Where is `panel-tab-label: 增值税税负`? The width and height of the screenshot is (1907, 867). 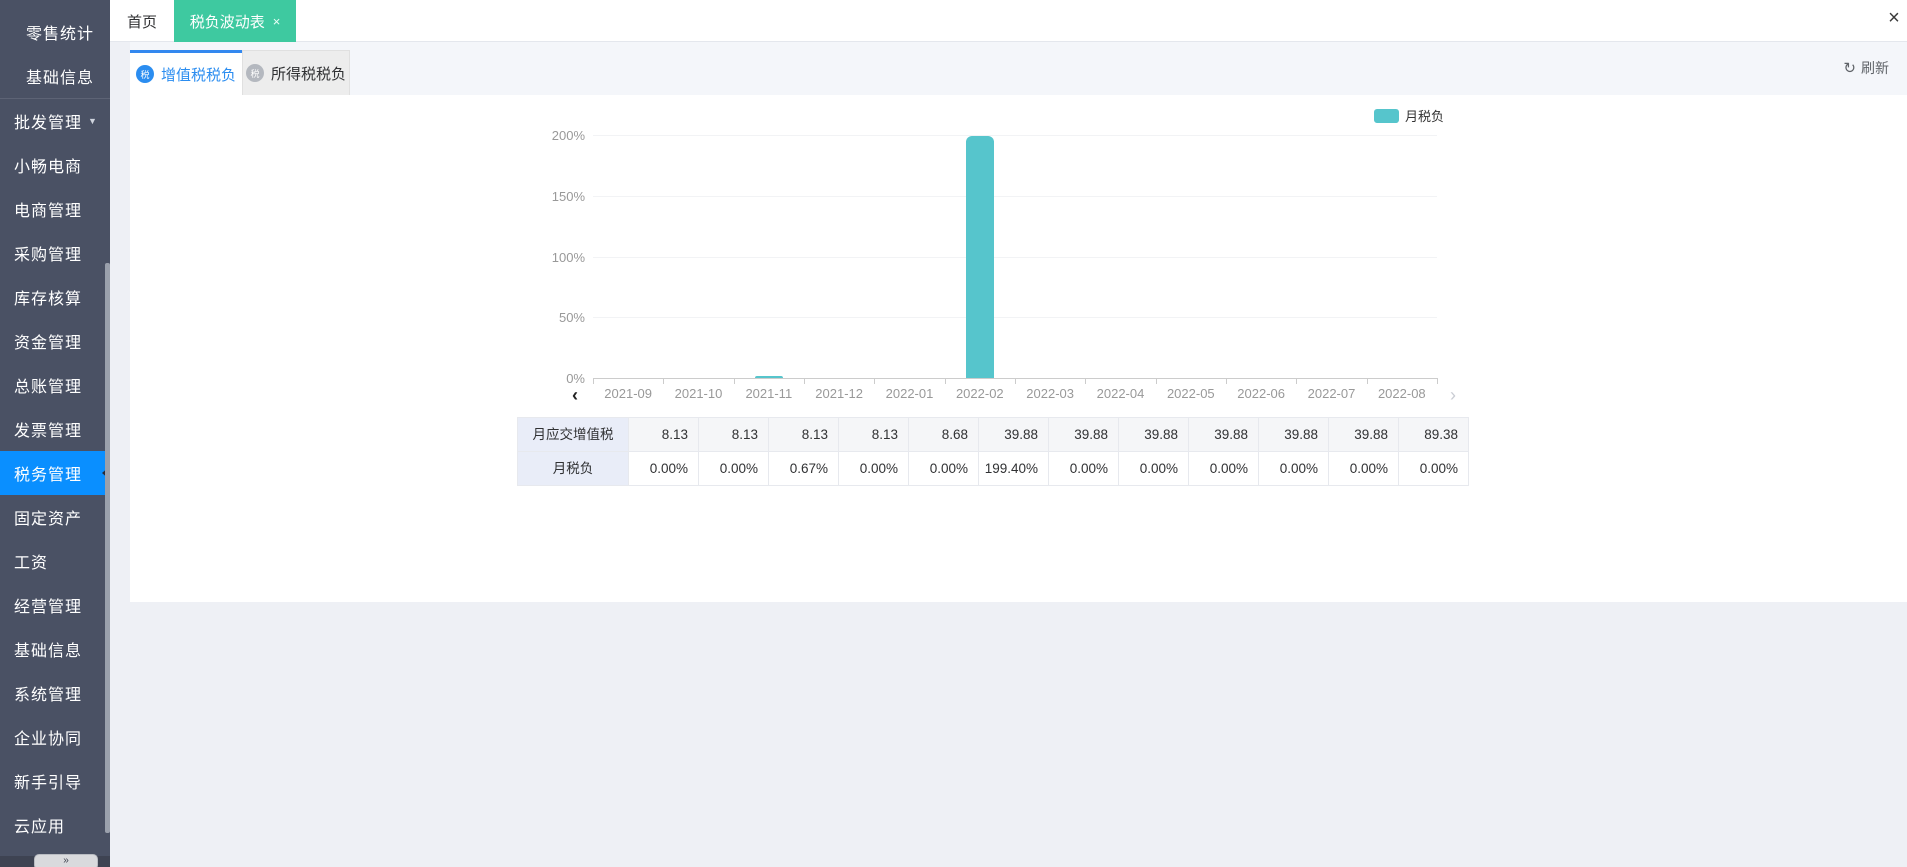
panel-tab-label: 增值税税负 is located at coordinates (198, 75).